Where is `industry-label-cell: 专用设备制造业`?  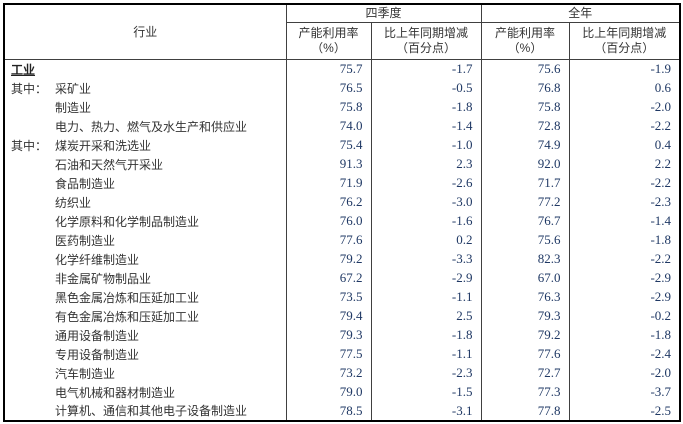
industry-label-cell: 专用设备制造业 is located at coordinates (145, 354).